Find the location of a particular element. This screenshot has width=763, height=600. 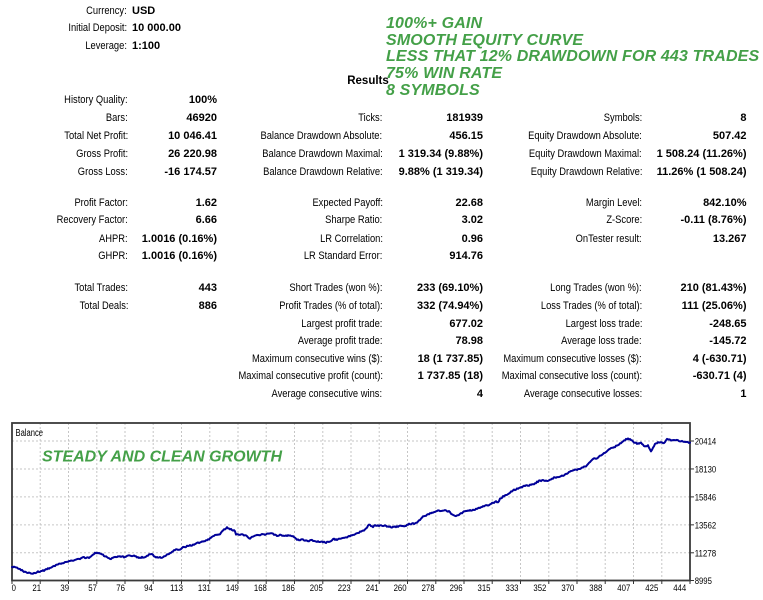

svg-text: 57 is located at coordinates (92, 588).